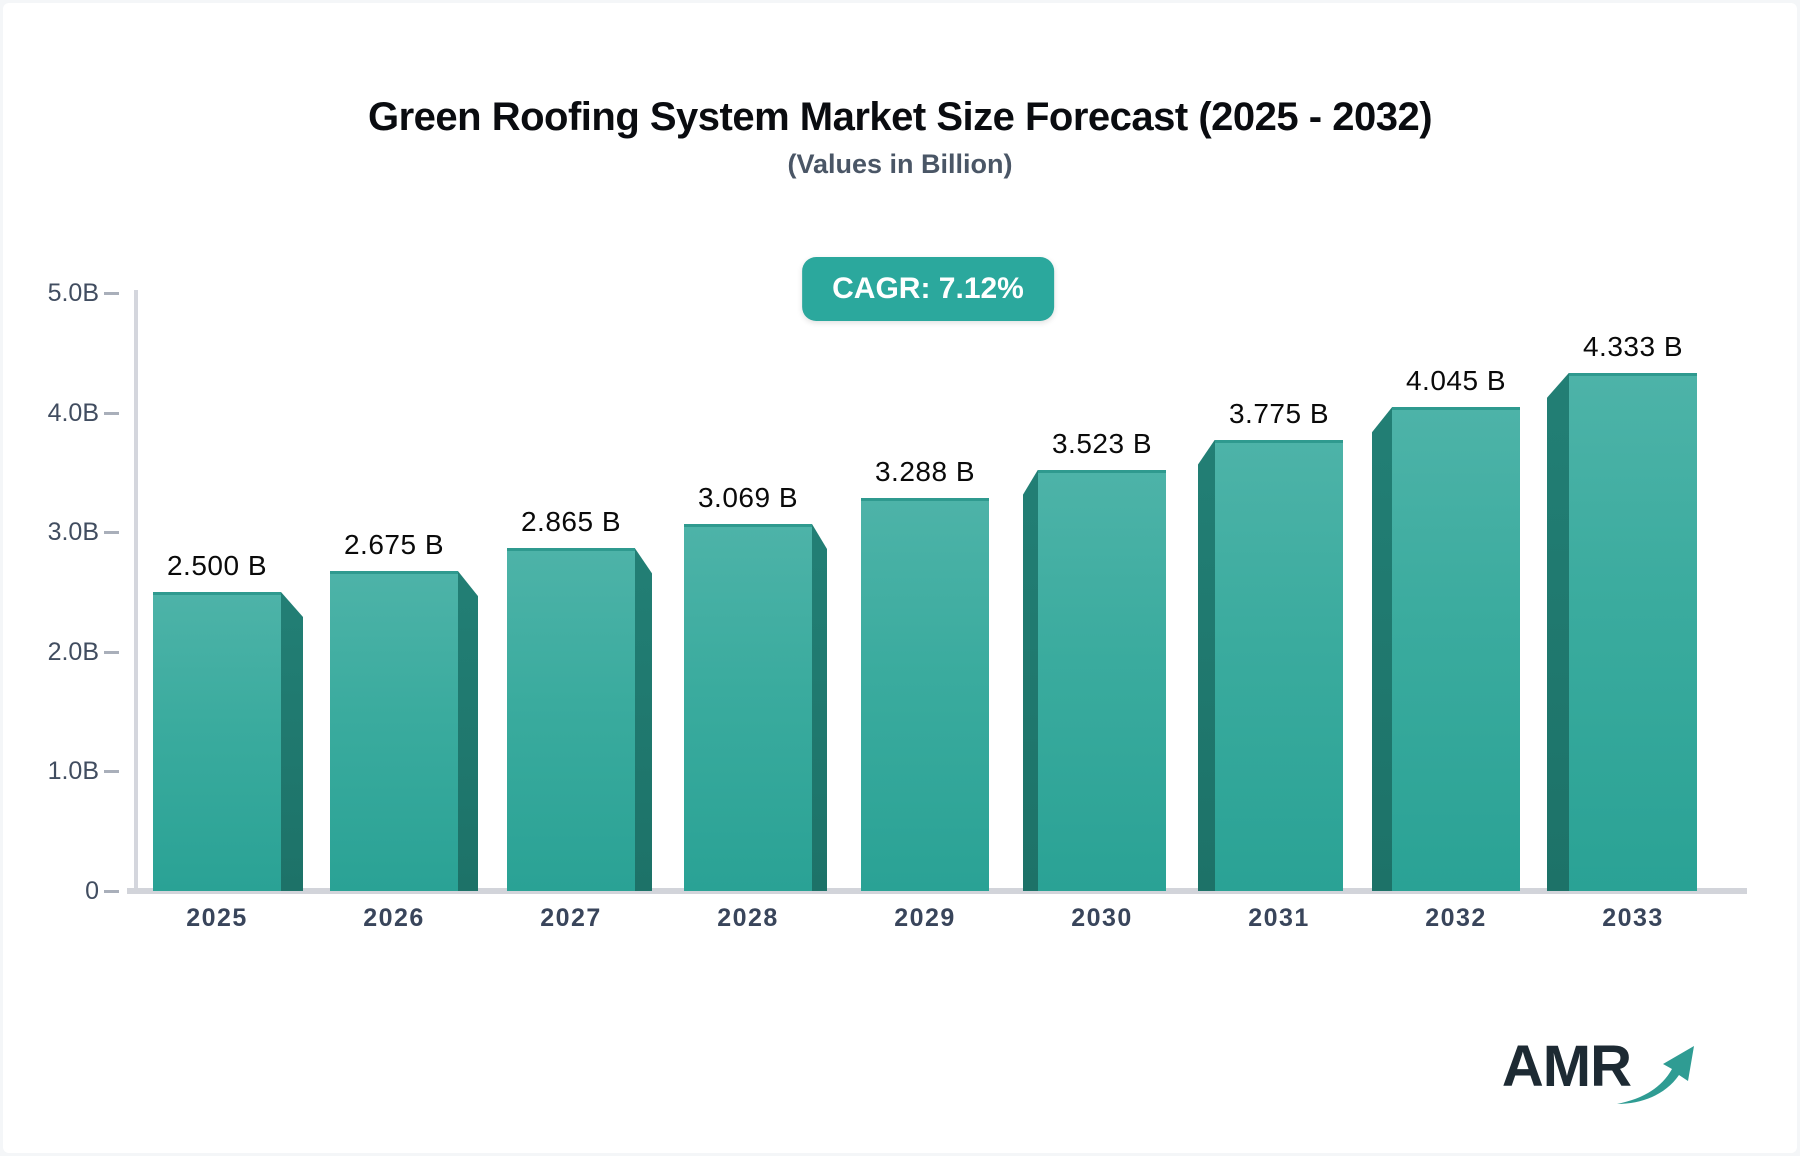 This screenshot has height=1156, width=1800. Describe the element at coordinates (73, 293) in the screenshot. I see `y-tick-label: 5.0B` at that location.